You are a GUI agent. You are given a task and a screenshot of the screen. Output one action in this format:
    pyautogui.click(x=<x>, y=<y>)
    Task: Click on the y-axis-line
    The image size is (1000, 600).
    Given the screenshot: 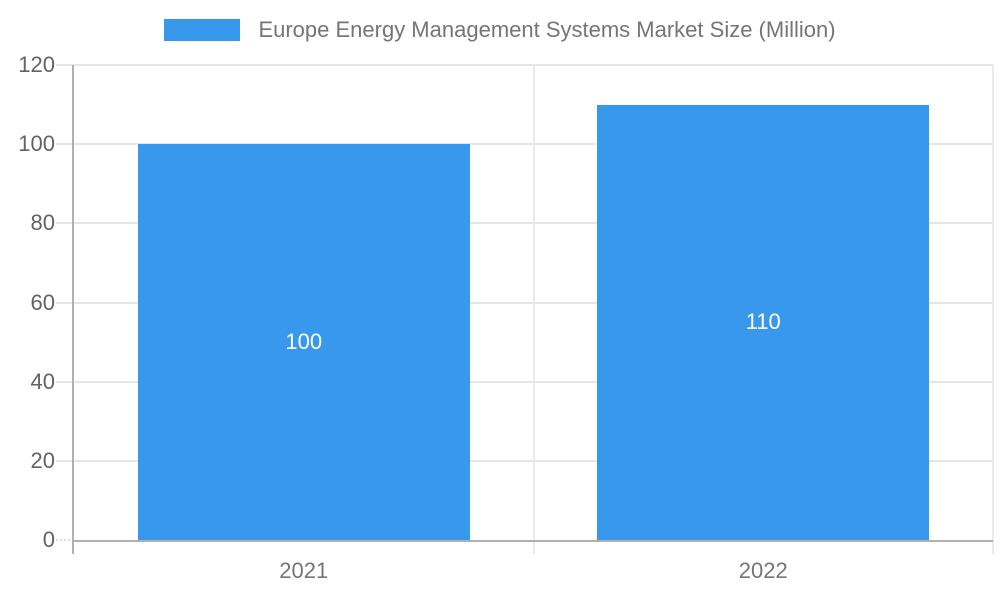 What is the action you would take?
    pyautogui.click(x=73, y=309)
    